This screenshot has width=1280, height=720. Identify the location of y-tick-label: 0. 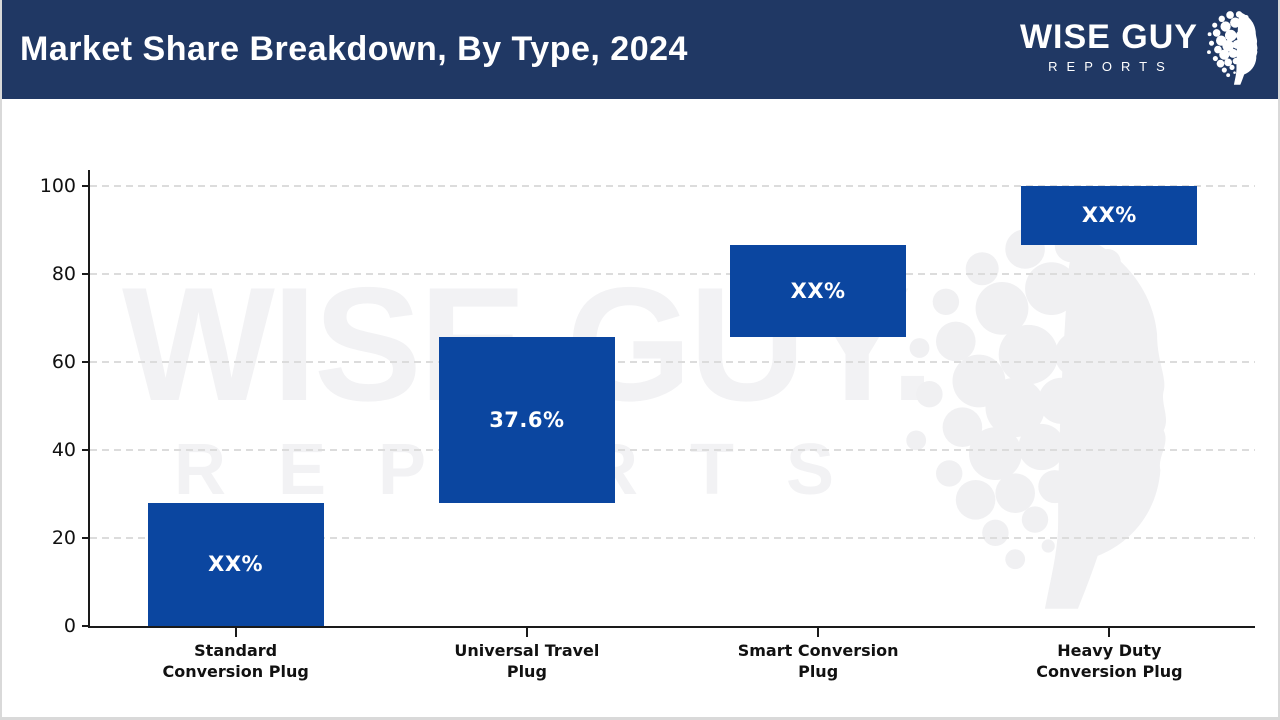
(69, 626).